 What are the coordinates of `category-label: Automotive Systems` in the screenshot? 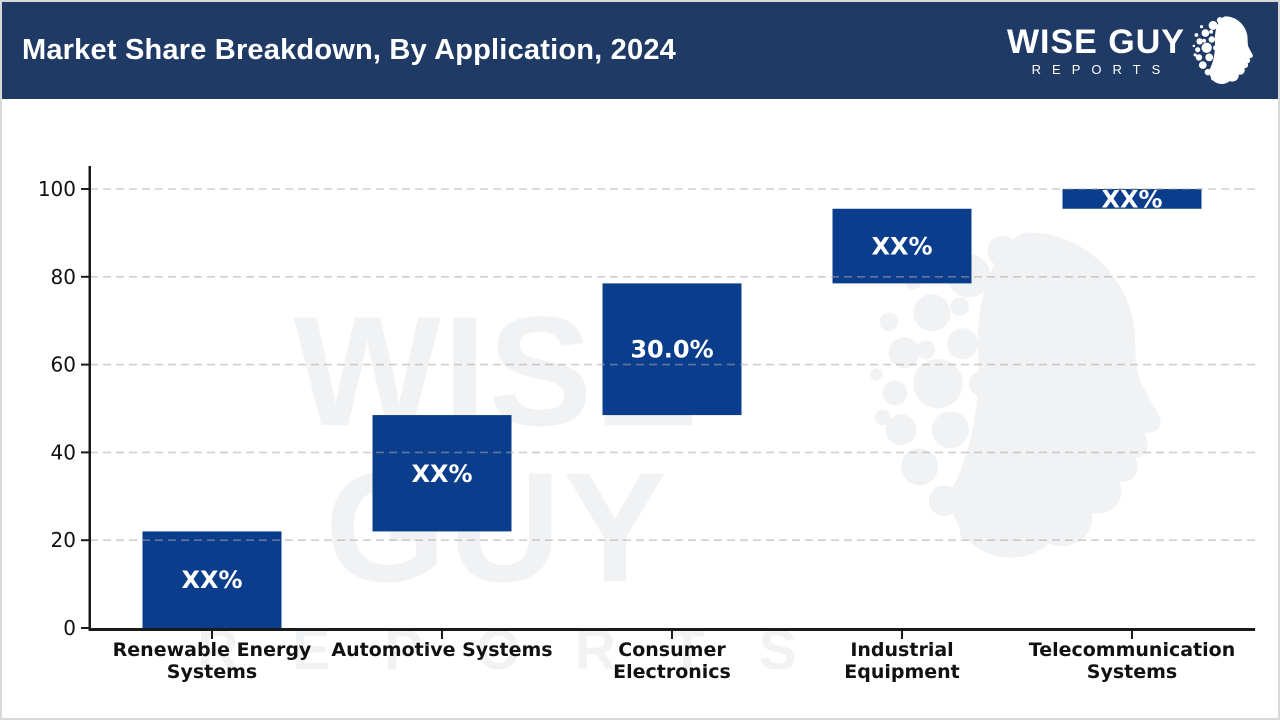 It's located at (441, 650).